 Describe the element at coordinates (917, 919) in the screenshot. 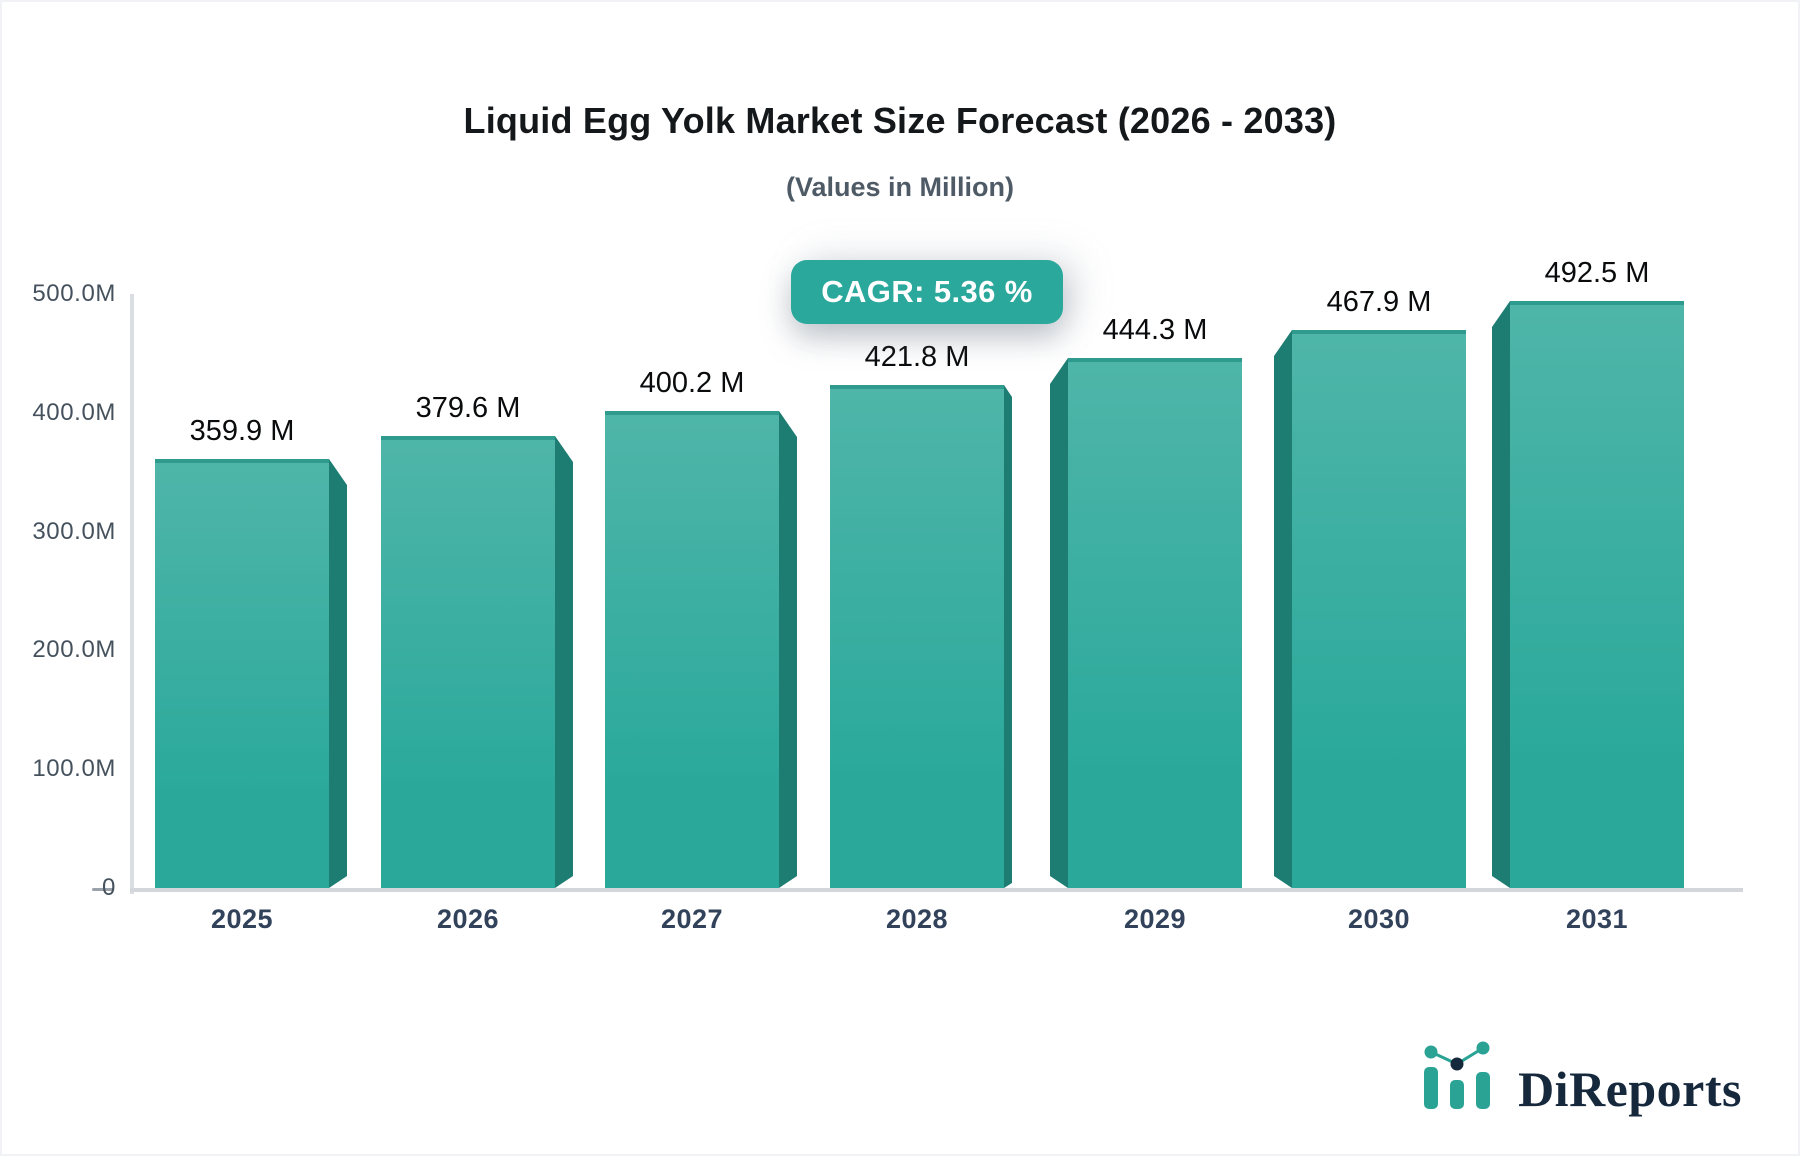

I see `x-axis-year-label: 2028` at that location.